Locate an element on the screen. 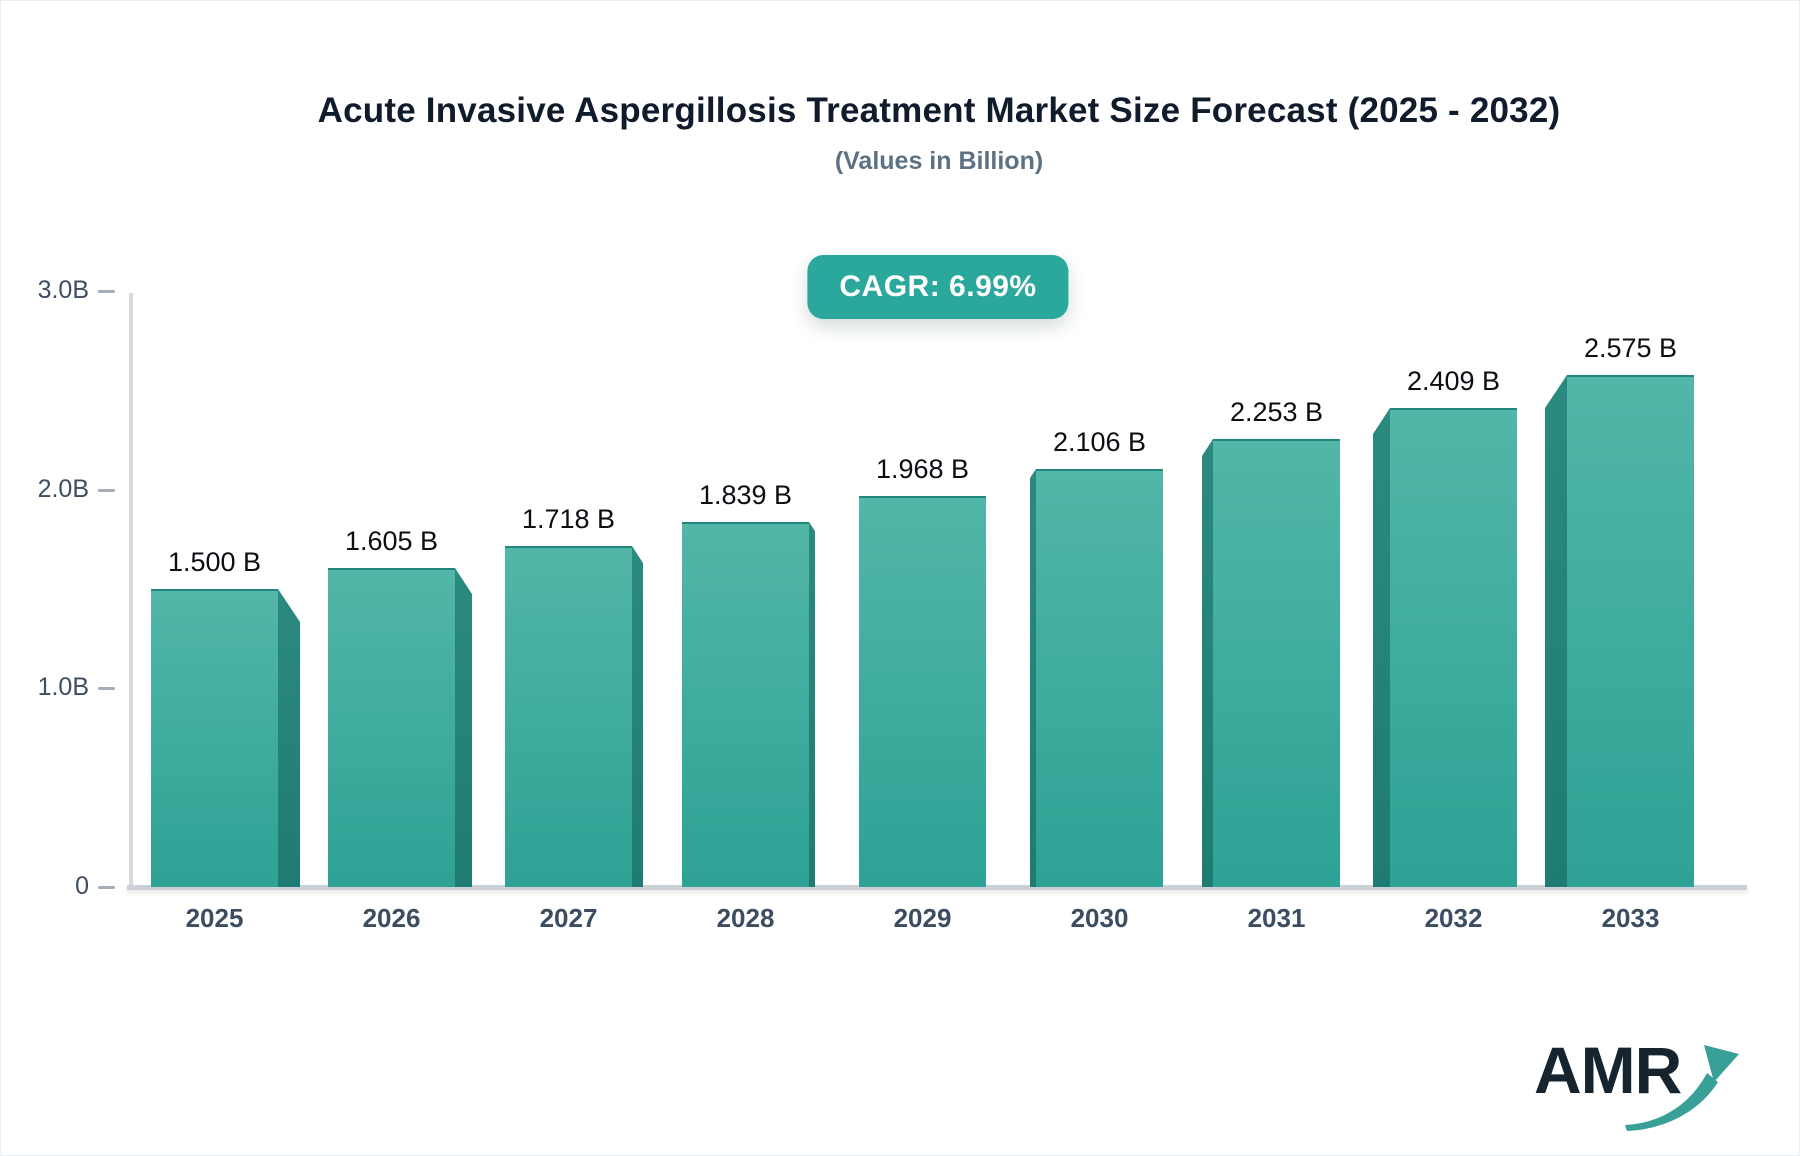 This screenshot has height=1156, width=1800. bar-2031 is located at coordinates (1276, 663).